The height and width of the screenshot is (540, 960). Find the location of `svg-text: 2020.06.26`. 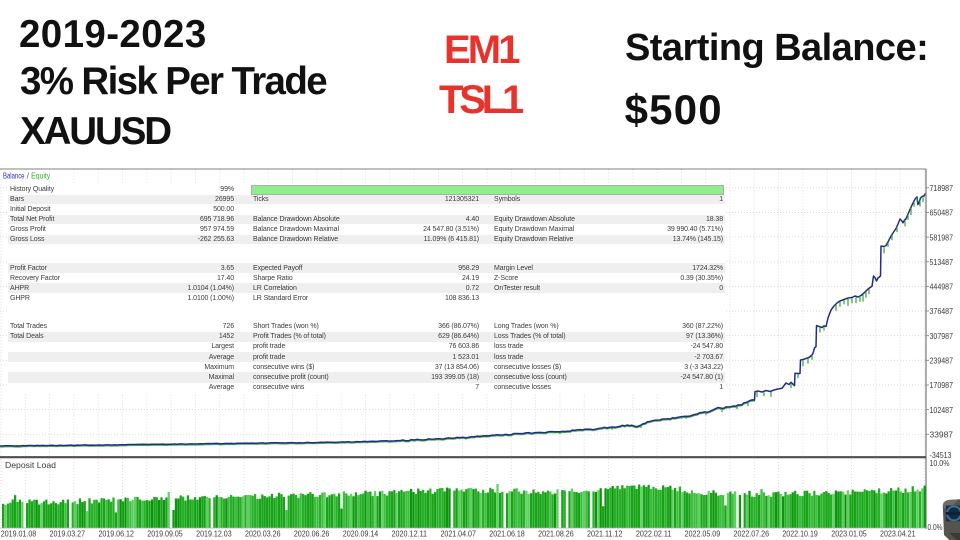

svg-text: 2020.06.26 is located at coordinates (312, 533).